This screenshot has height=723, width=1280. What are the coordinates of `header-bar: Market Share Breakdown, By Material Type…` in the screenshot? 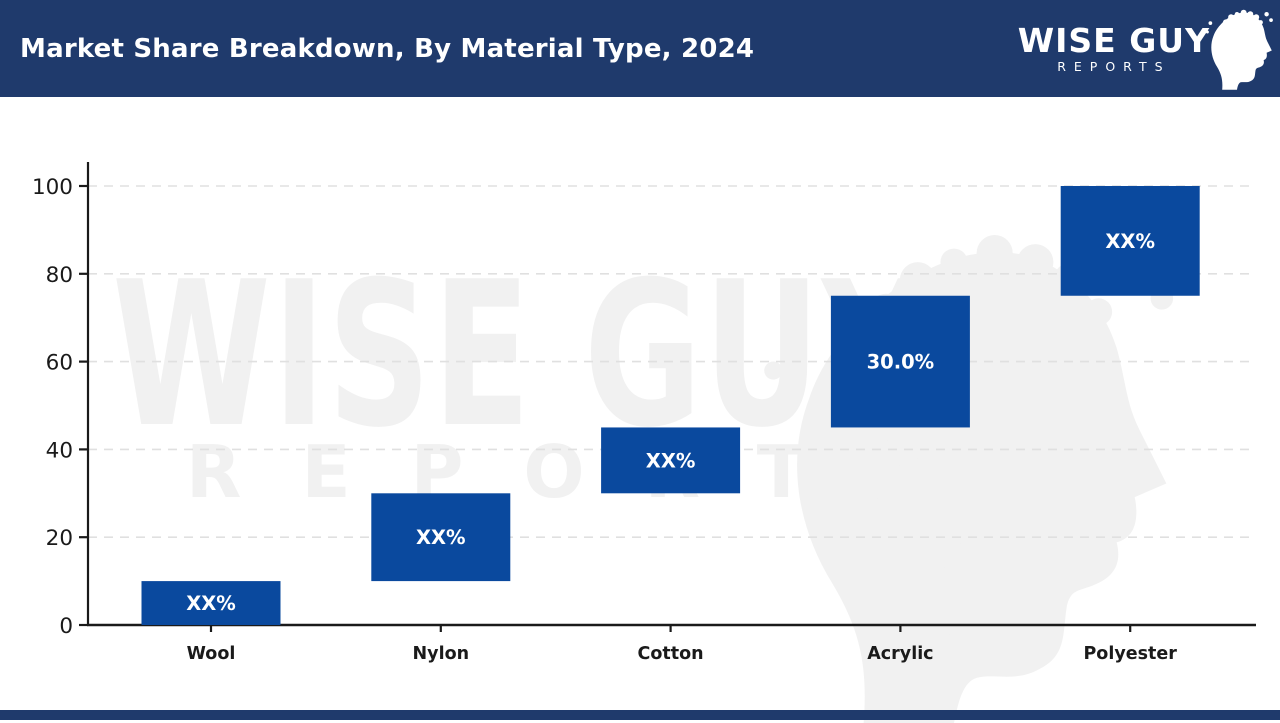 It's located at (640, 48).